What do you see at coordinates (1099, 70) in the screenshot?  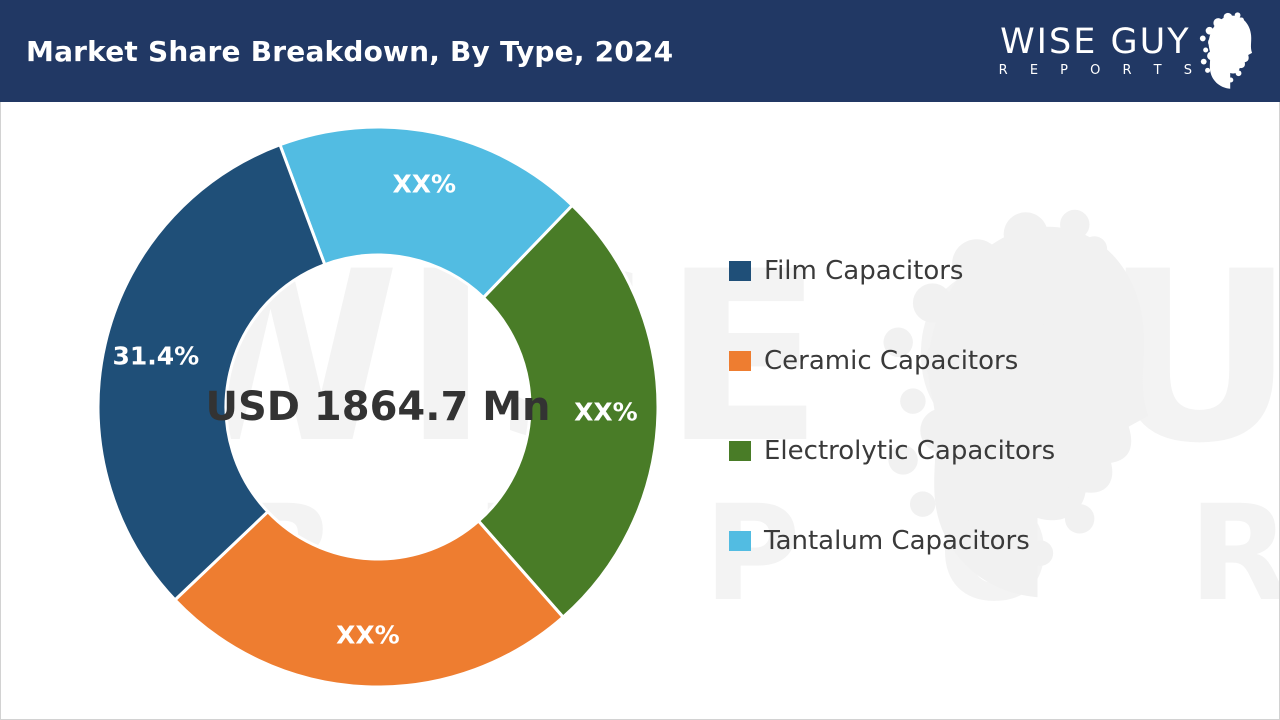 I see `brand-subtitle: R E P O R T S` at bounding box center [1099, 70].